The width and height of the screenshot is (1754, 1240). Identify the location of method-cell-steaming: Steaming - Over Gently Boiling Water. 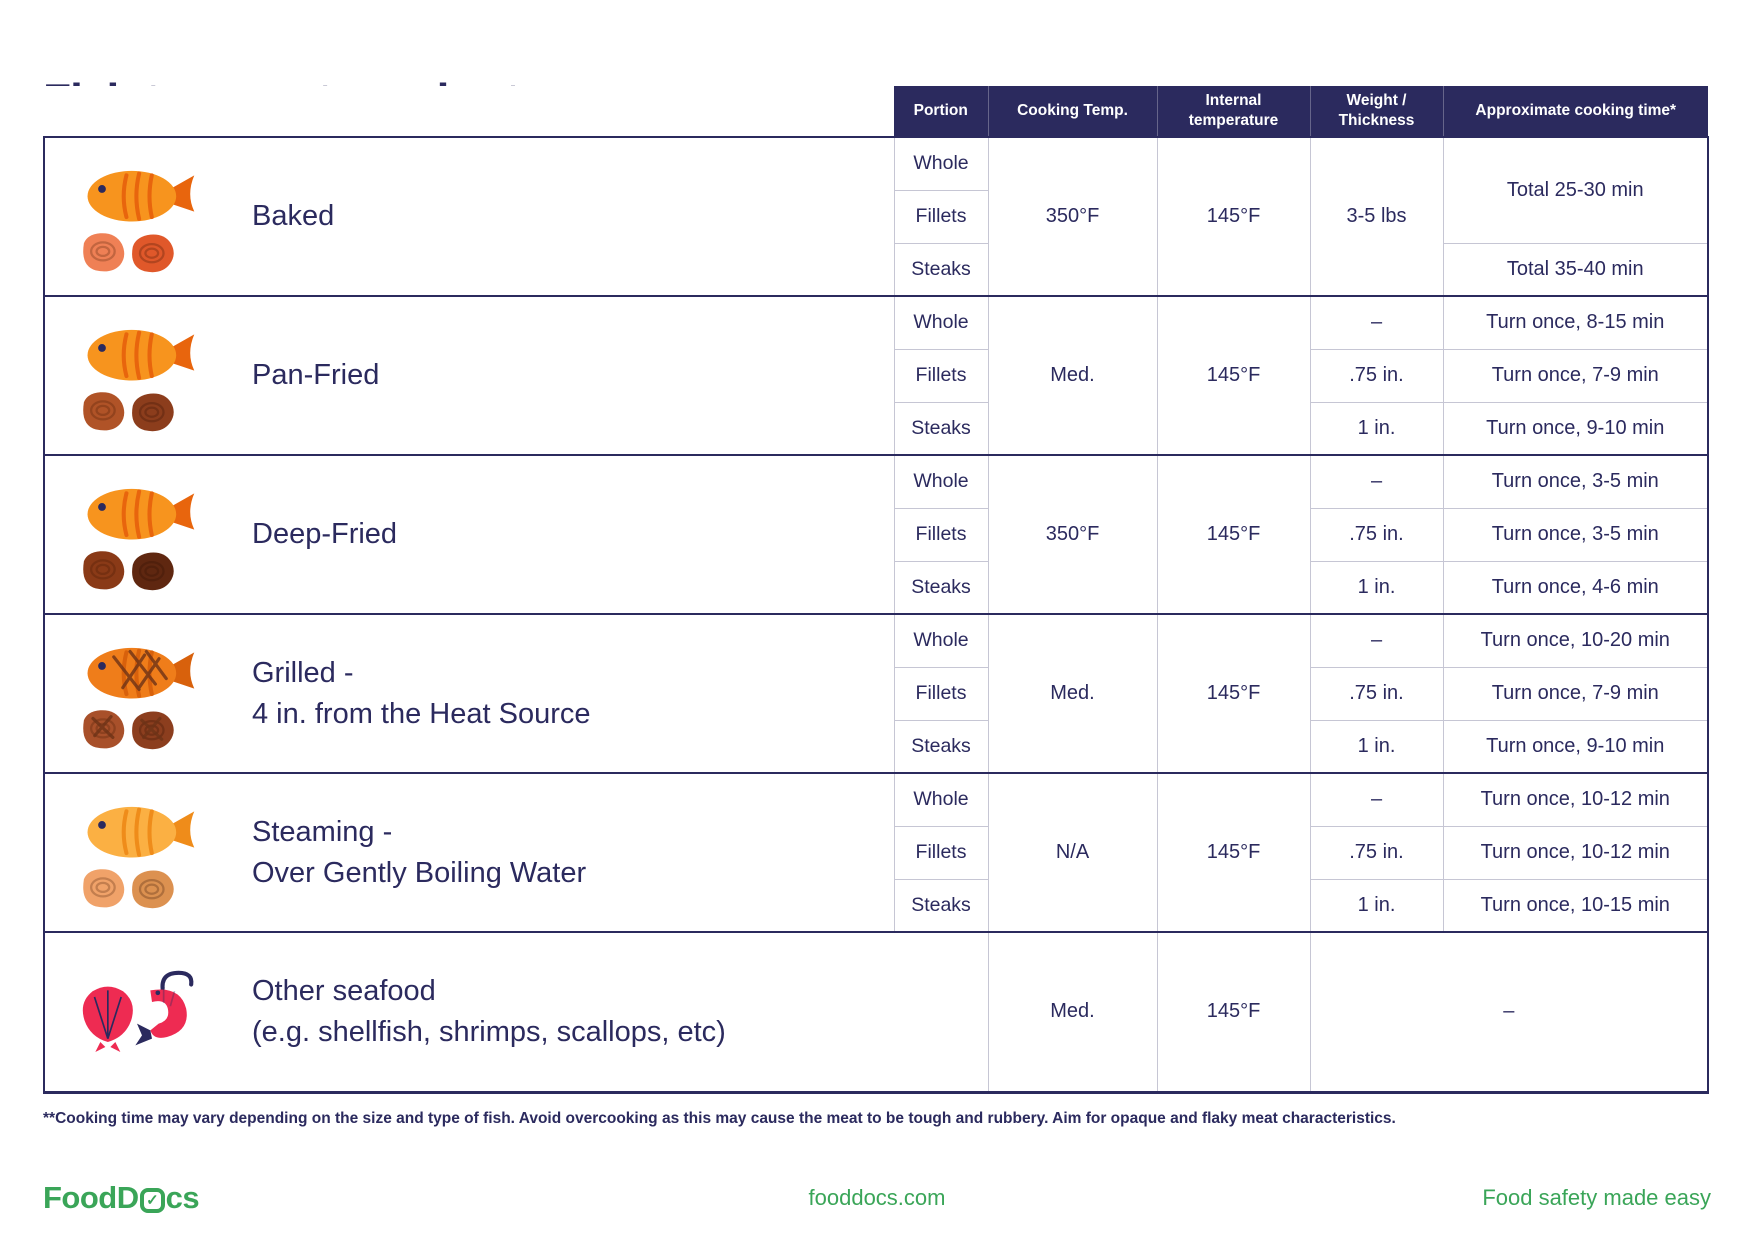
(469, 852).